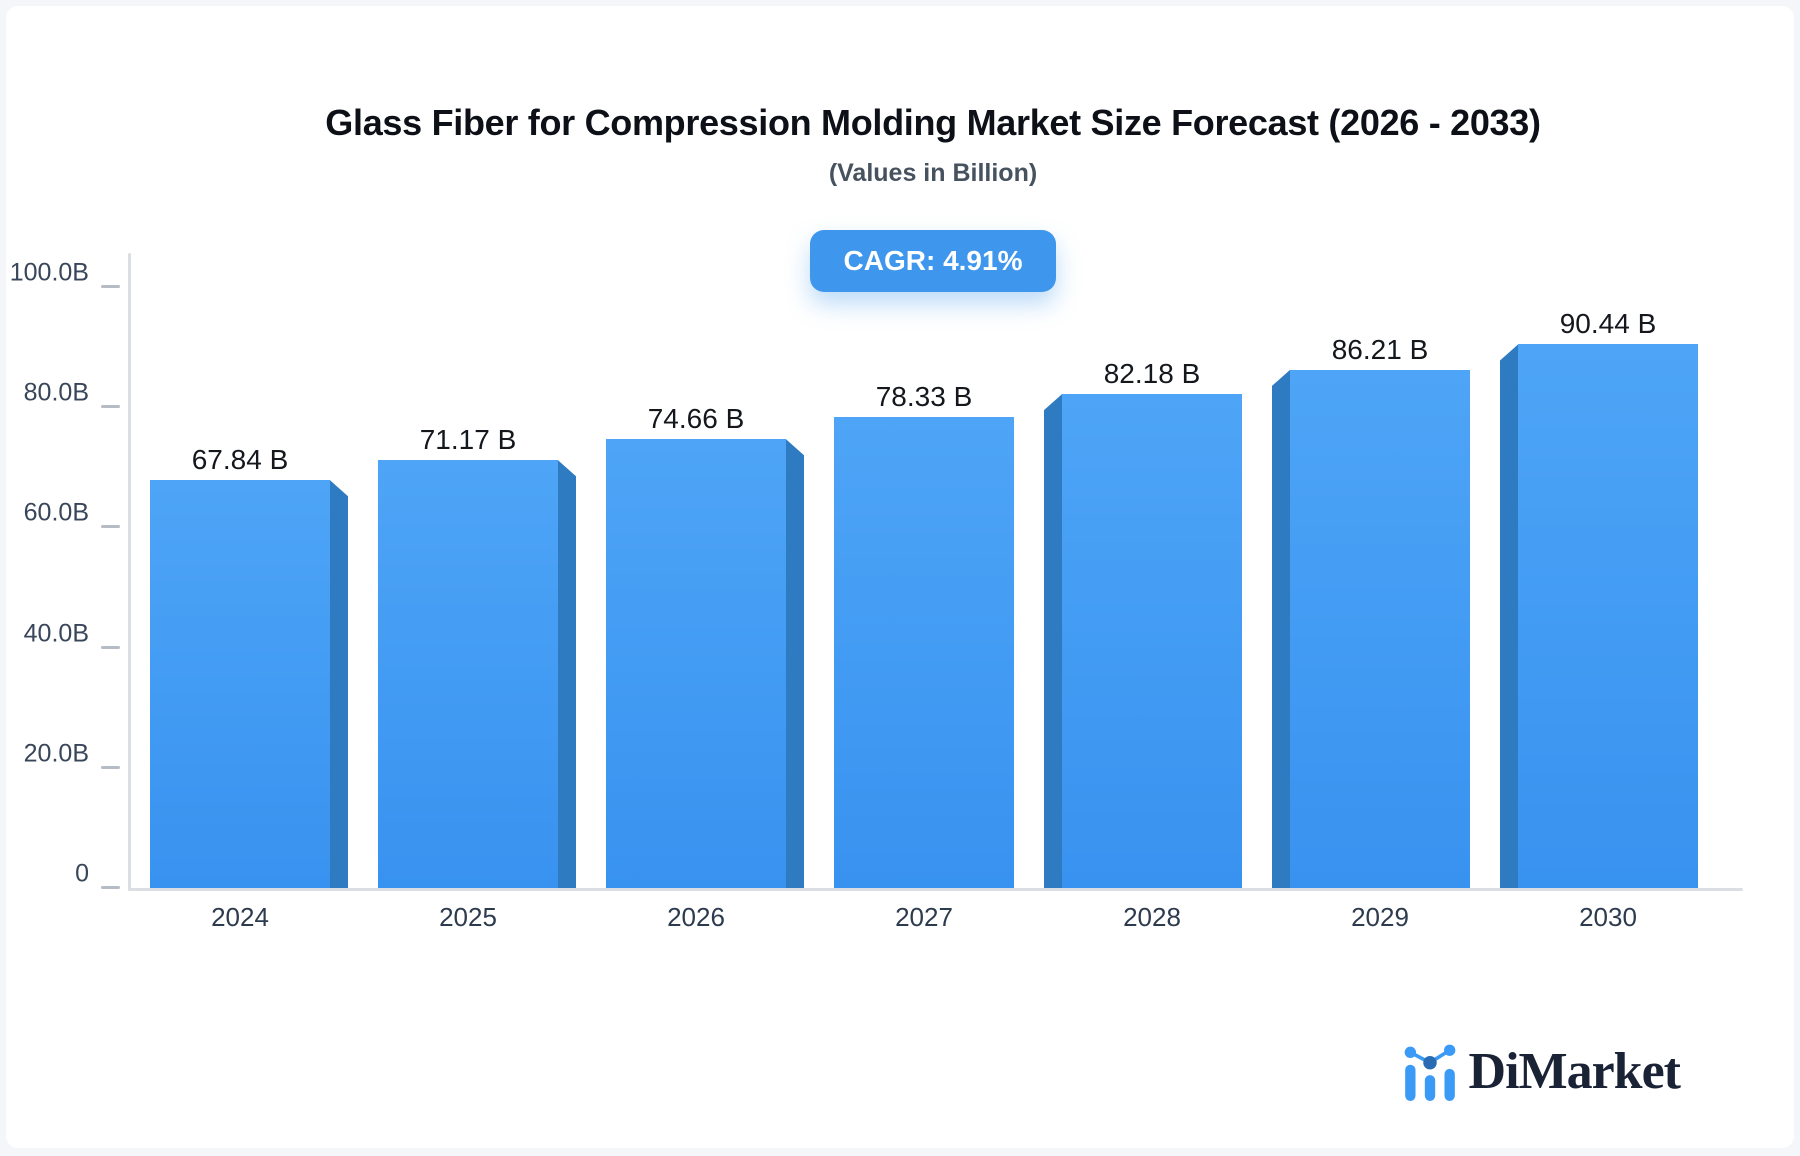 This screenshot has width=1800, height=1156. Describe the element at coordinates (249, 688) in the screenshot. I see `bar-2024: 67.84 B 2024` at that location.